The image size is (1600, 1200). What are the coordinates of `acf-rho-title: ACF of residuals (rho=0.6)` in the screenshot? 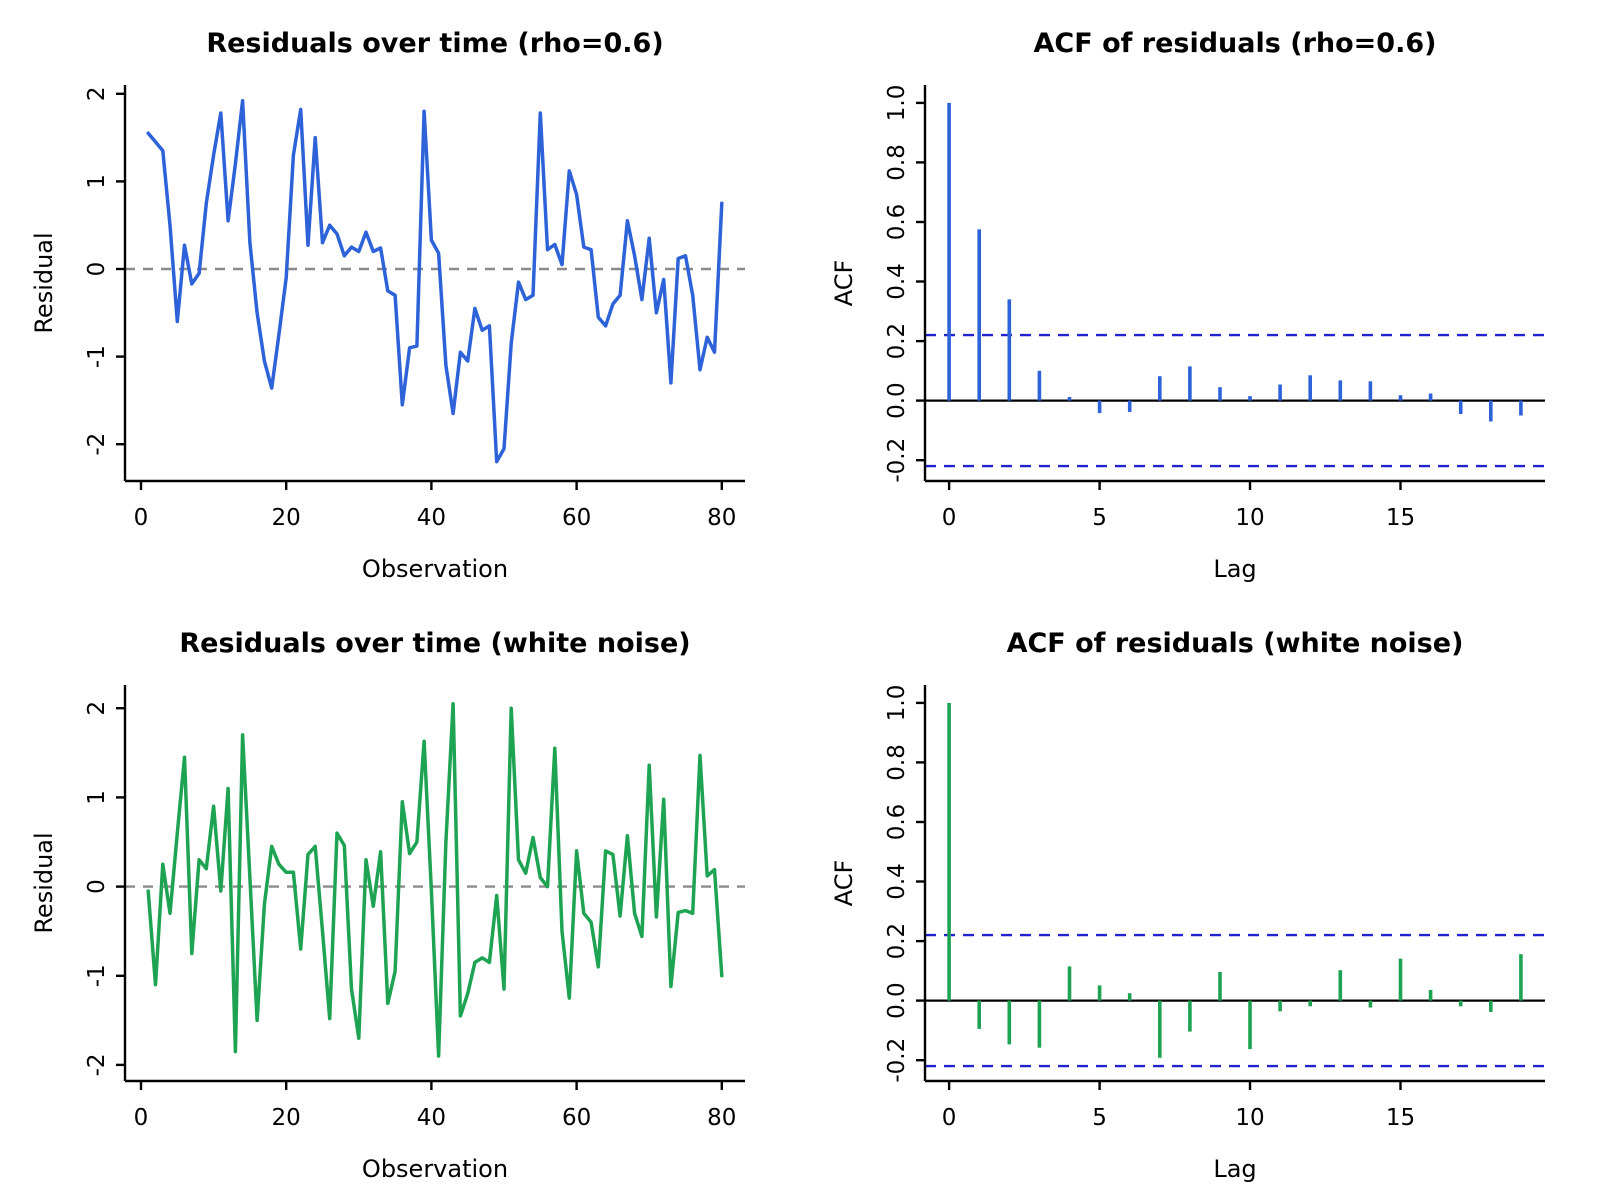 It's located at (1235, 43).